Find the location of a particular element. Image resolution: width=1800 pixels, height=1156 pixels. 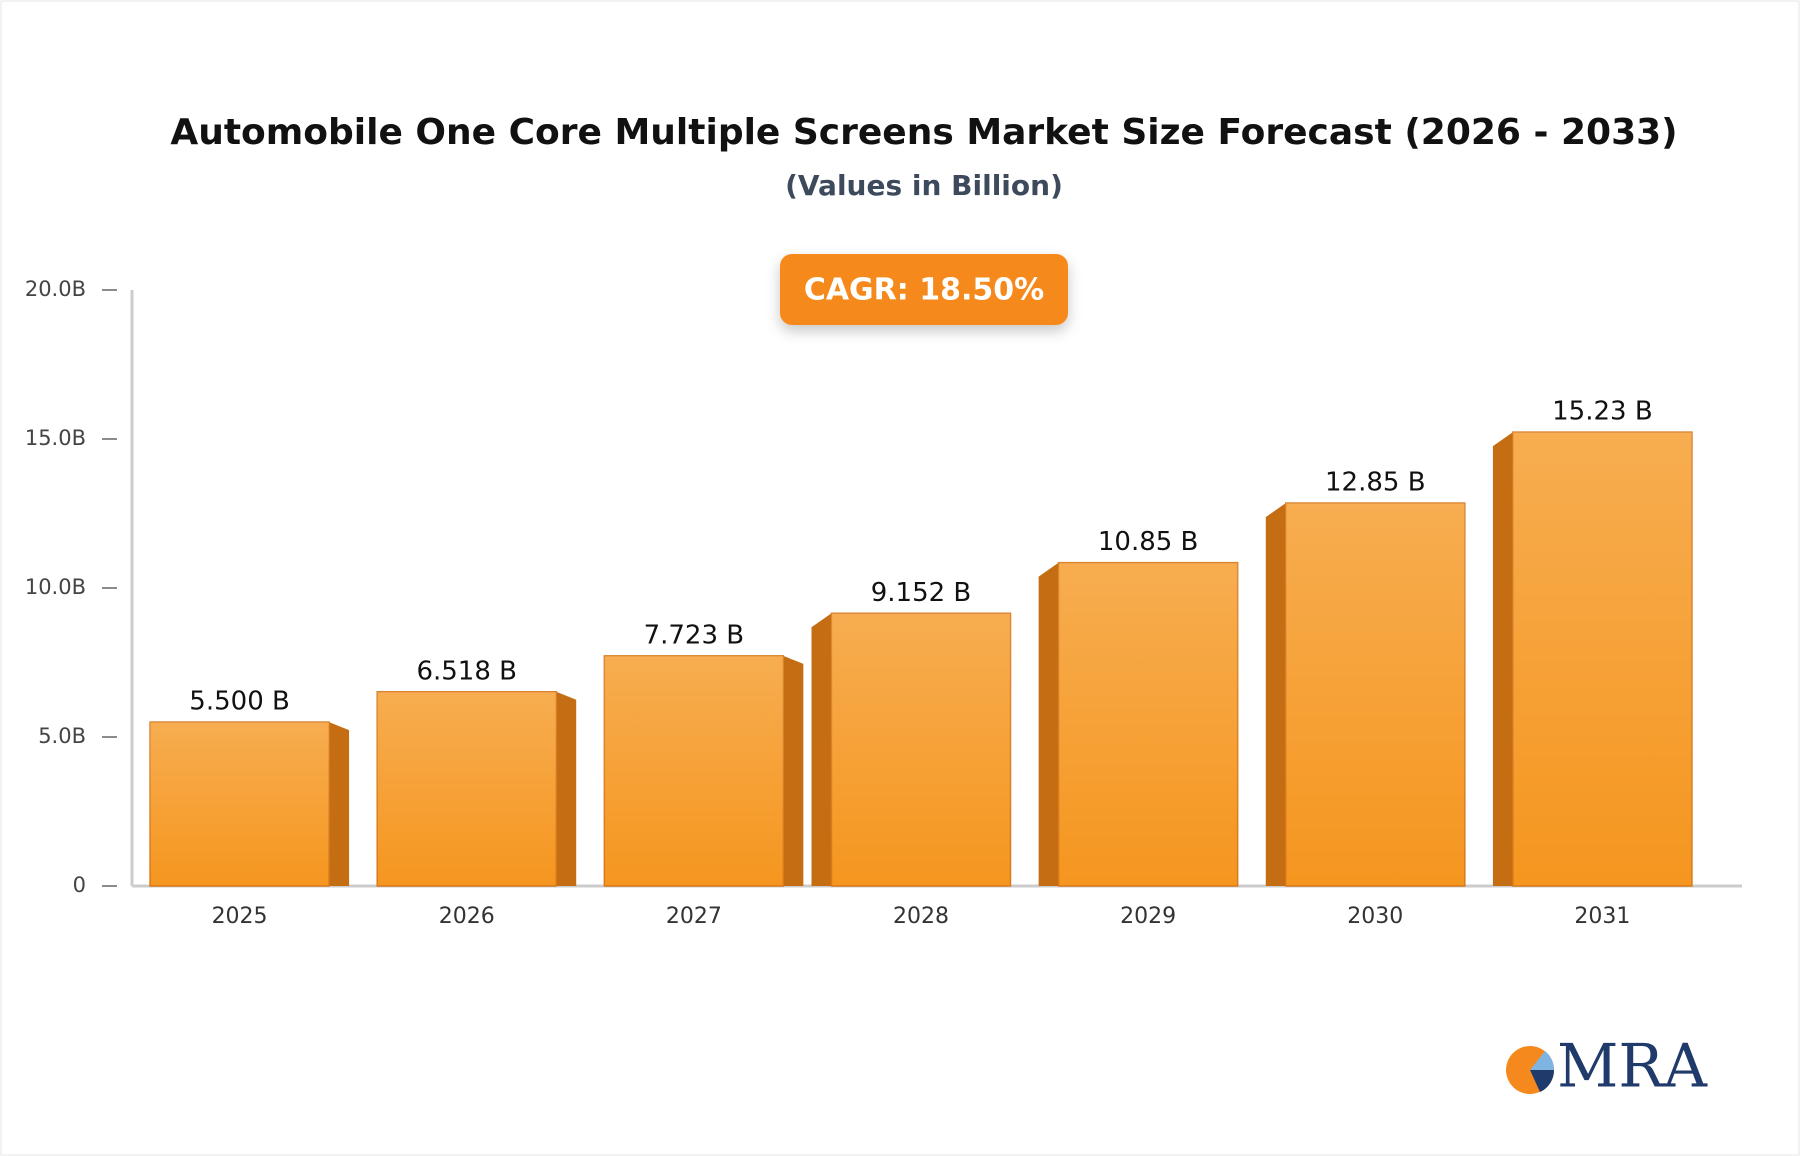

value-label: 5.500 B is located at coordinates (239, 702).